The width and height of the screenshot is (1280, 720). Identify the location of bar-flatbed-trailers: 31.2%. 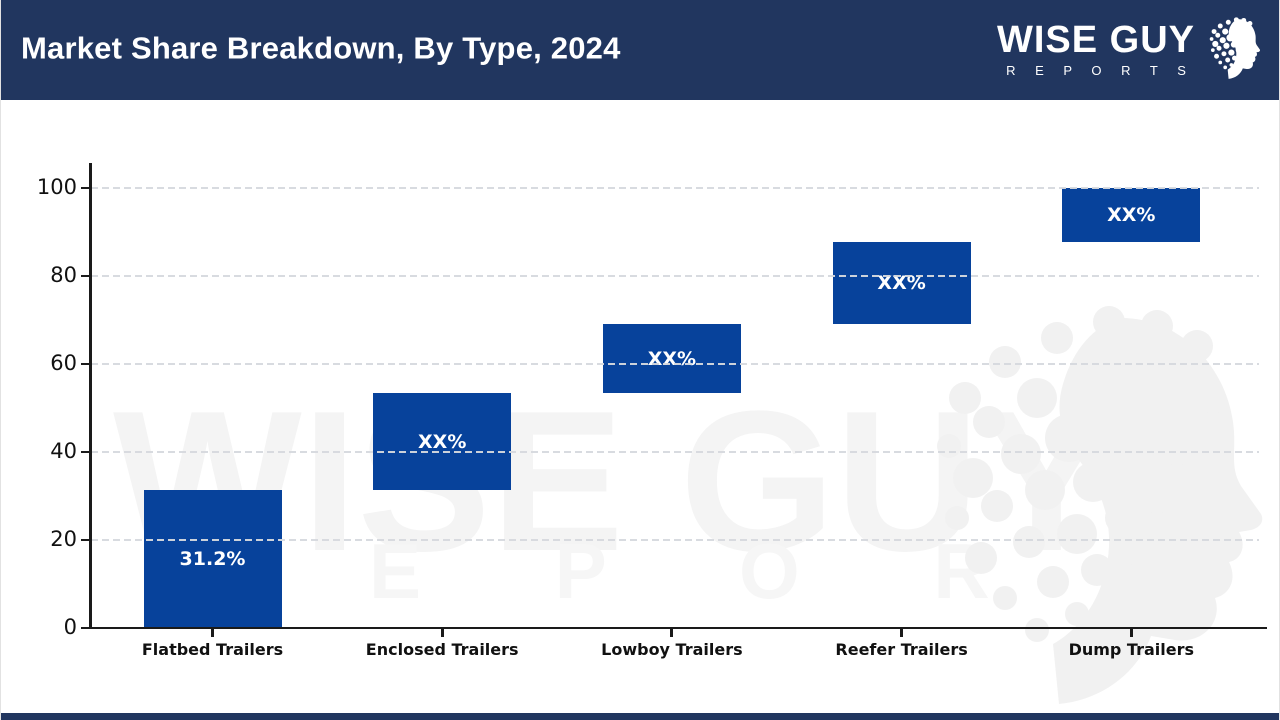
(212, 559).